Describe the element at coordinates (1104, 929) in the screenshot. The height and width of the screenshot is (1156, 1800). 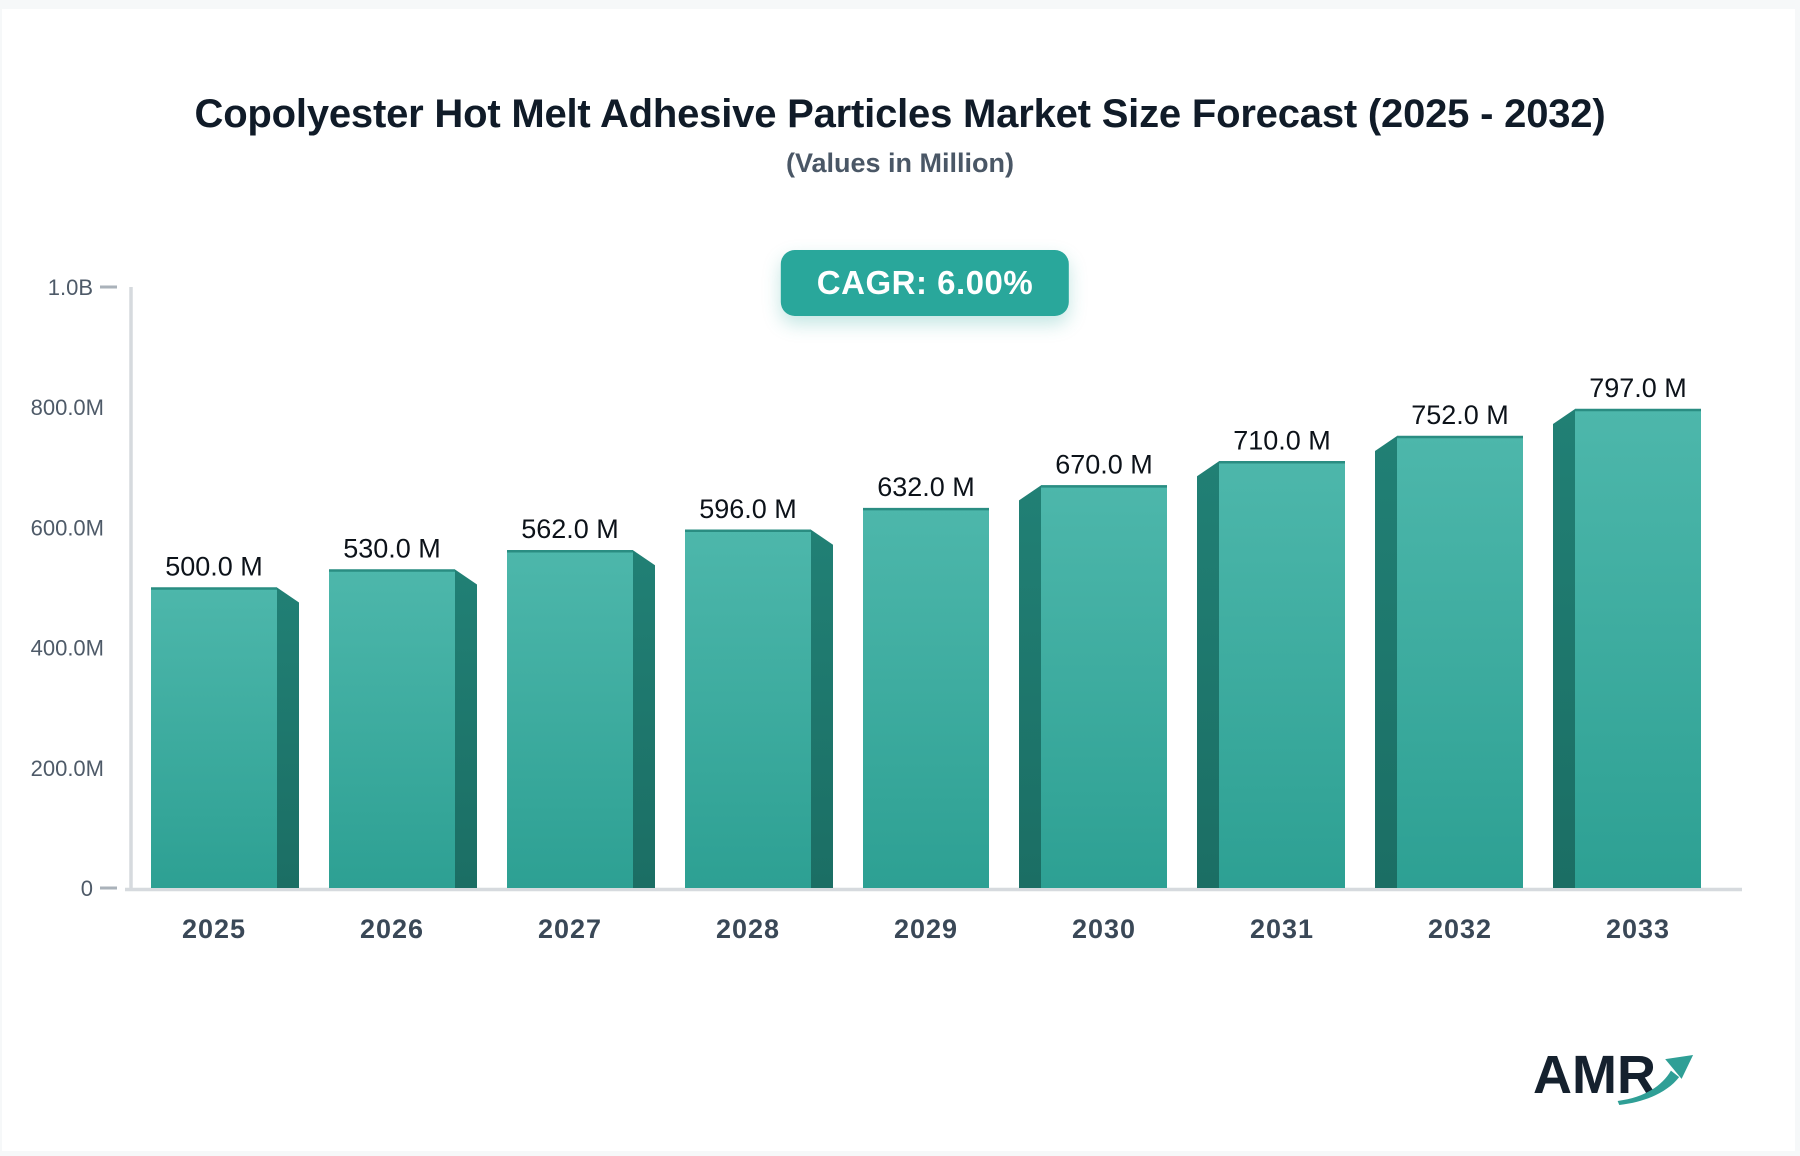
I see `x-axis-label-2030: 2030` at that location.